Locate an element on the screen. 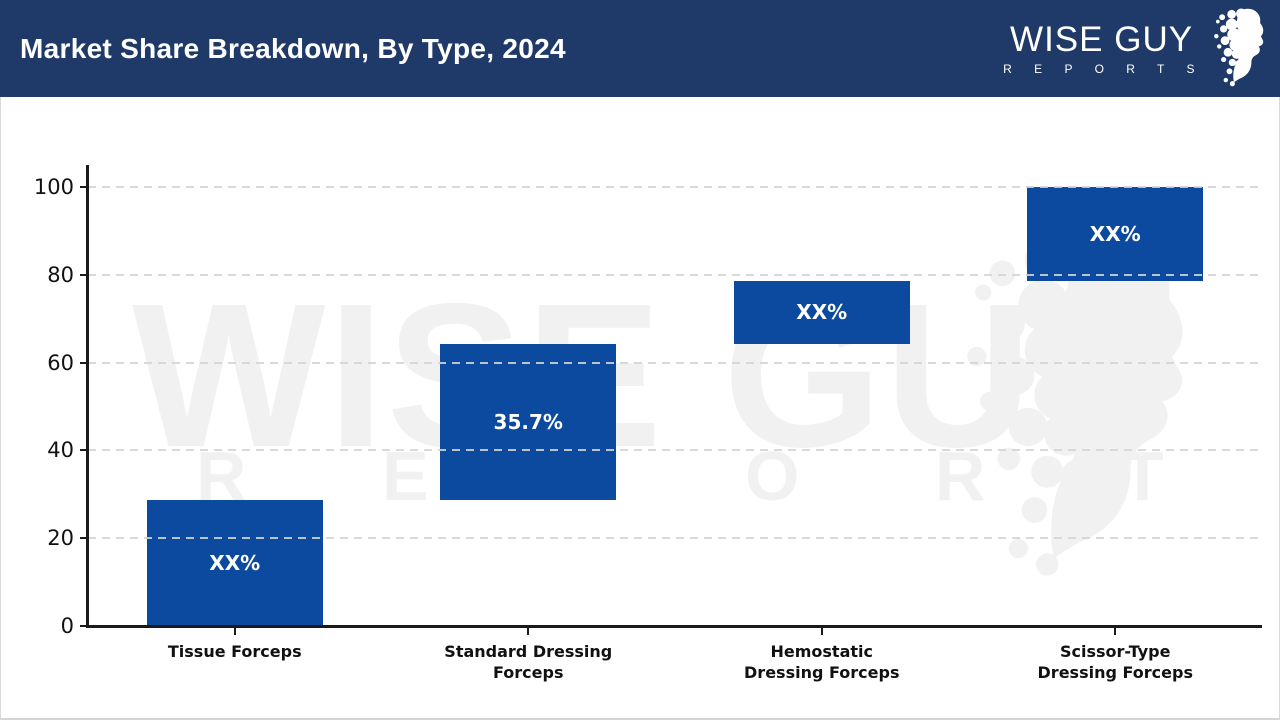  brand-wordmark: WISE GUY R E P O R T S is located at coordinates (1101, 49).